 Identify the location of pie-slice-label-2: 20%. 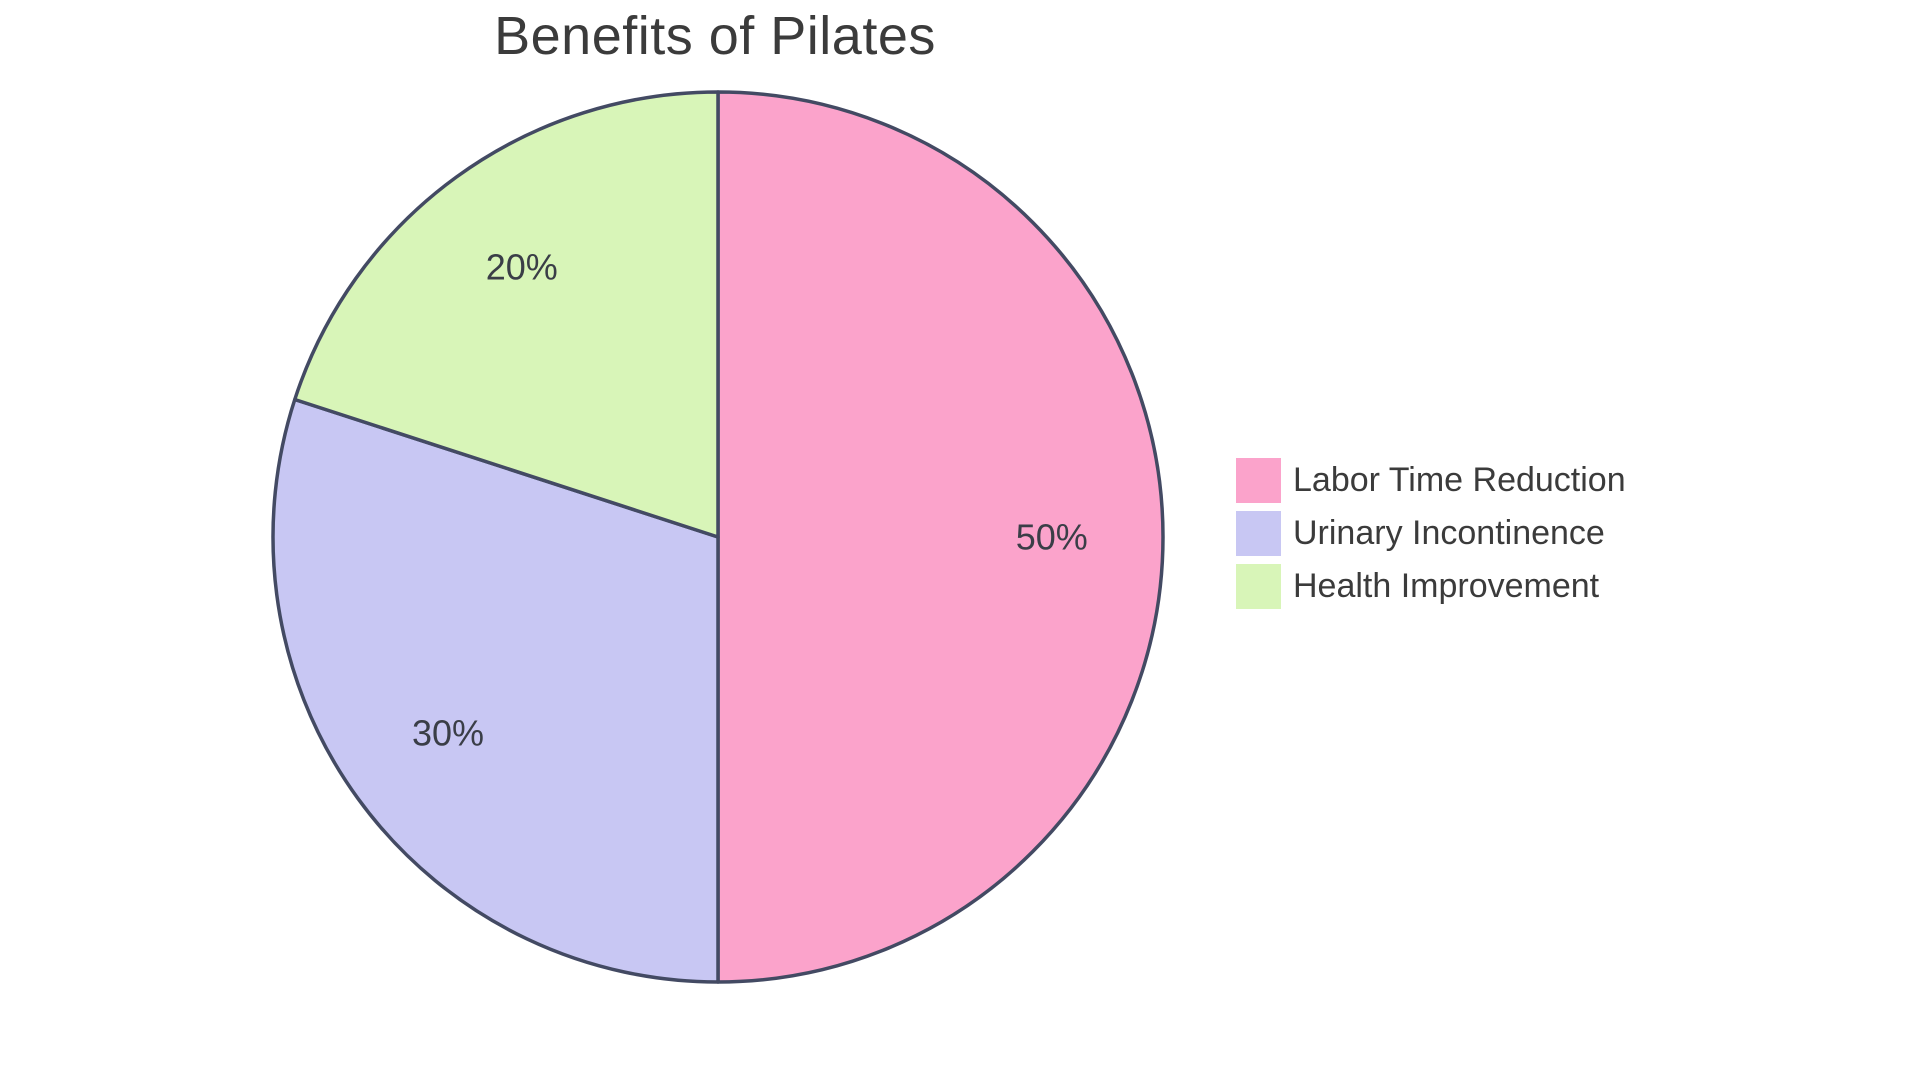
(522, 267).